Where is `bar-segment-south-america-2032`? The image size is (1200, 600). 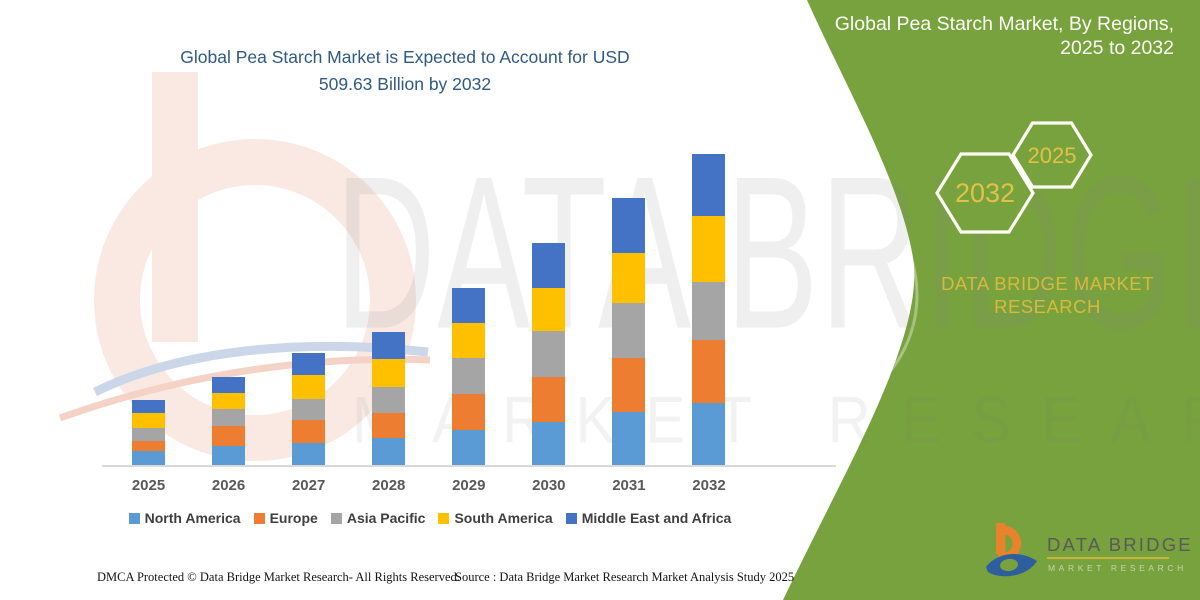
bar-segment-south-america-2032 is located at coordinates (709, 249).